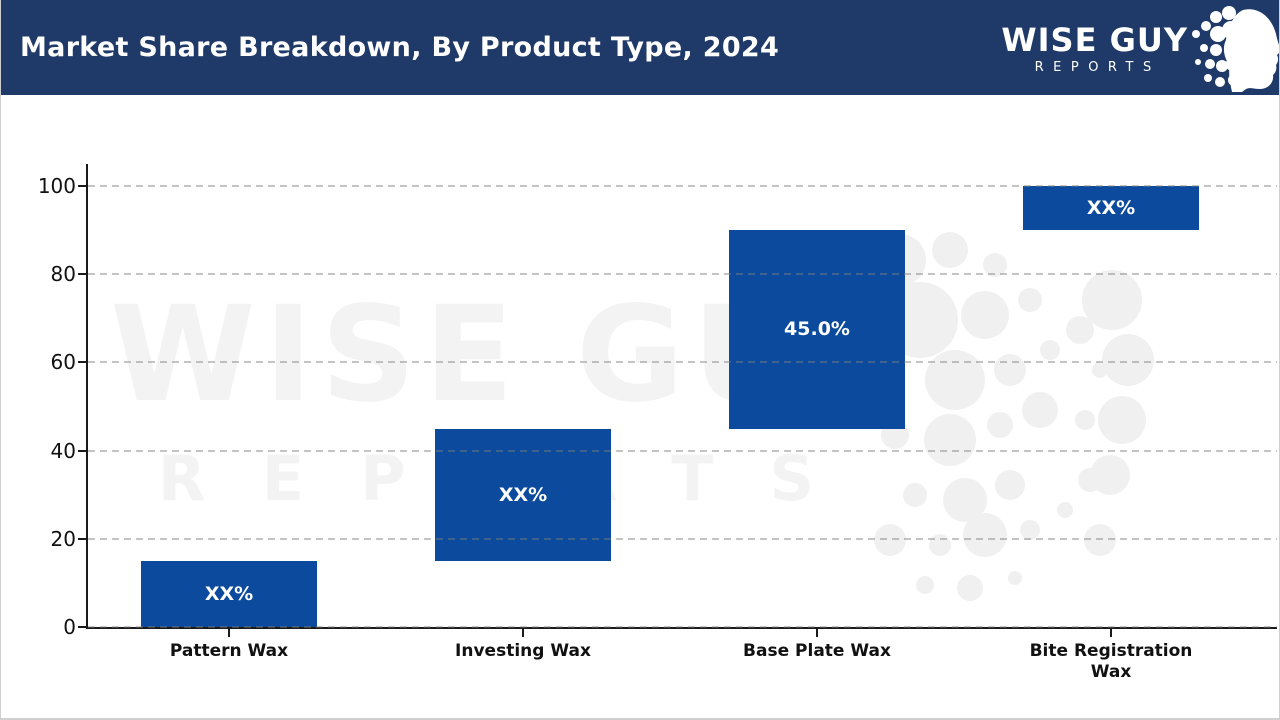 The width and height of the screenshot is (1280, 720). What do you see at coordinates (69, 627) in the screenshot?
I see `y-tick-label: 0` at bounding box center [69, 627].